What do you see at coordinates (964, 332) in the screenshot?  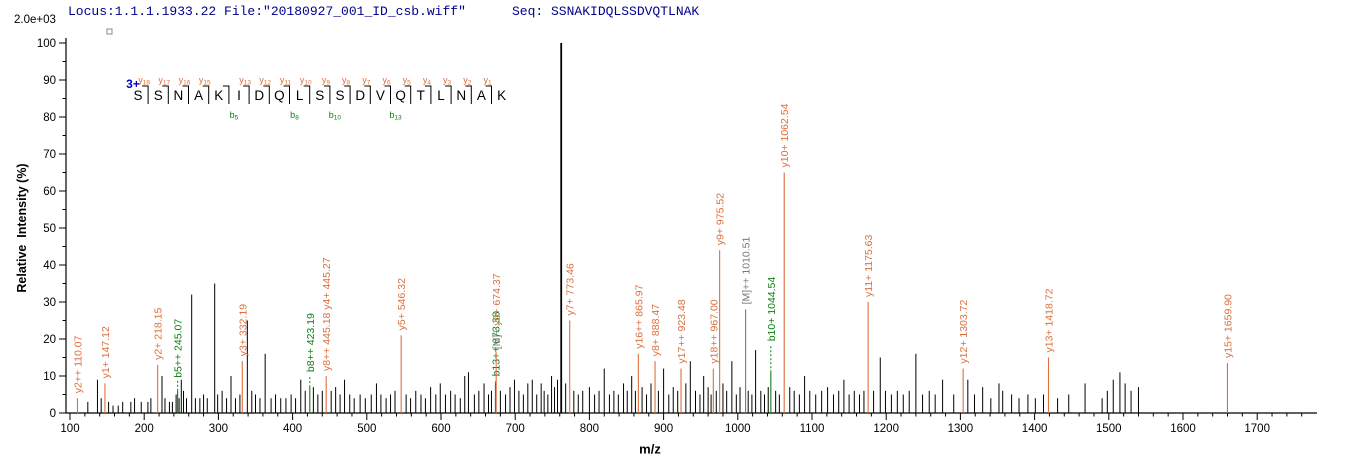 I see `peak-label: y12+ 1303.72` at bounding box center [964, 332].